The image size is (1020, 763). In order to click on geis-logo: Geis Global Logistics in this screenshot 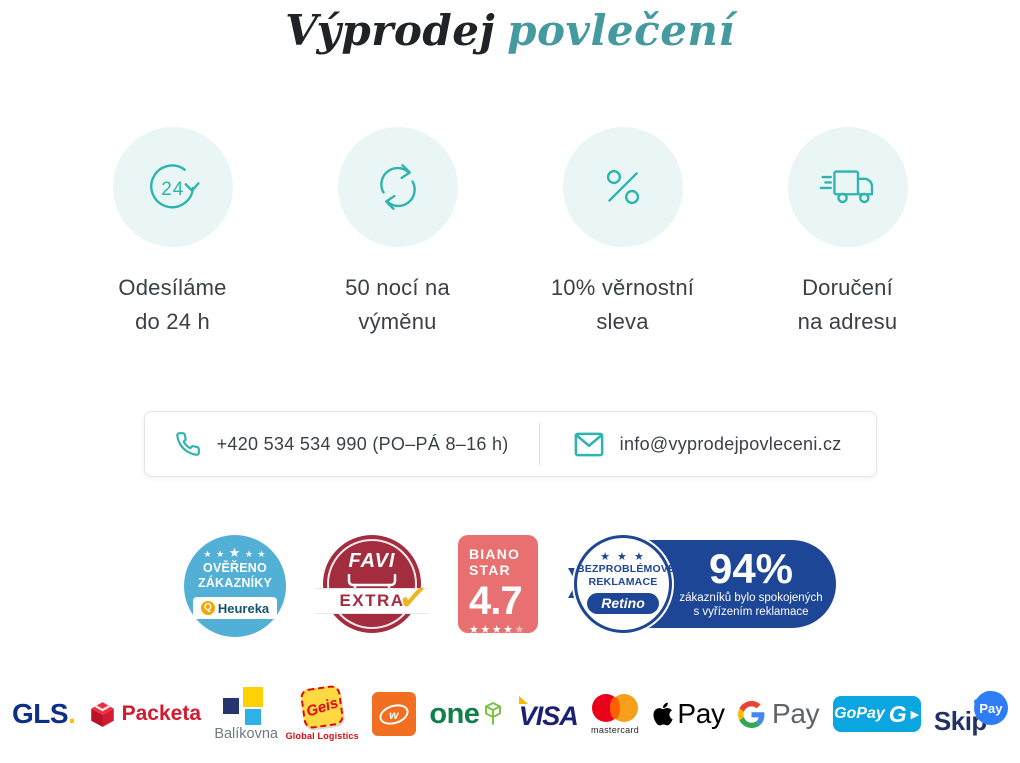, I will do `click(322, 712)`.